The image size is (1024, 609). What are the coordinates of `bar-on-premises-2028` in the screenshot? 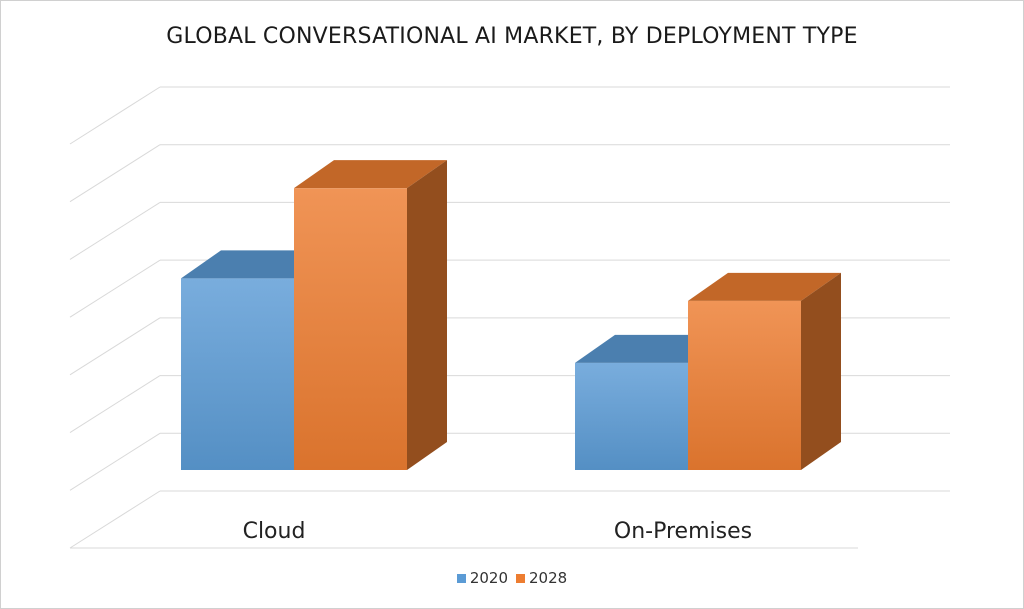 It's located at (764, 371).